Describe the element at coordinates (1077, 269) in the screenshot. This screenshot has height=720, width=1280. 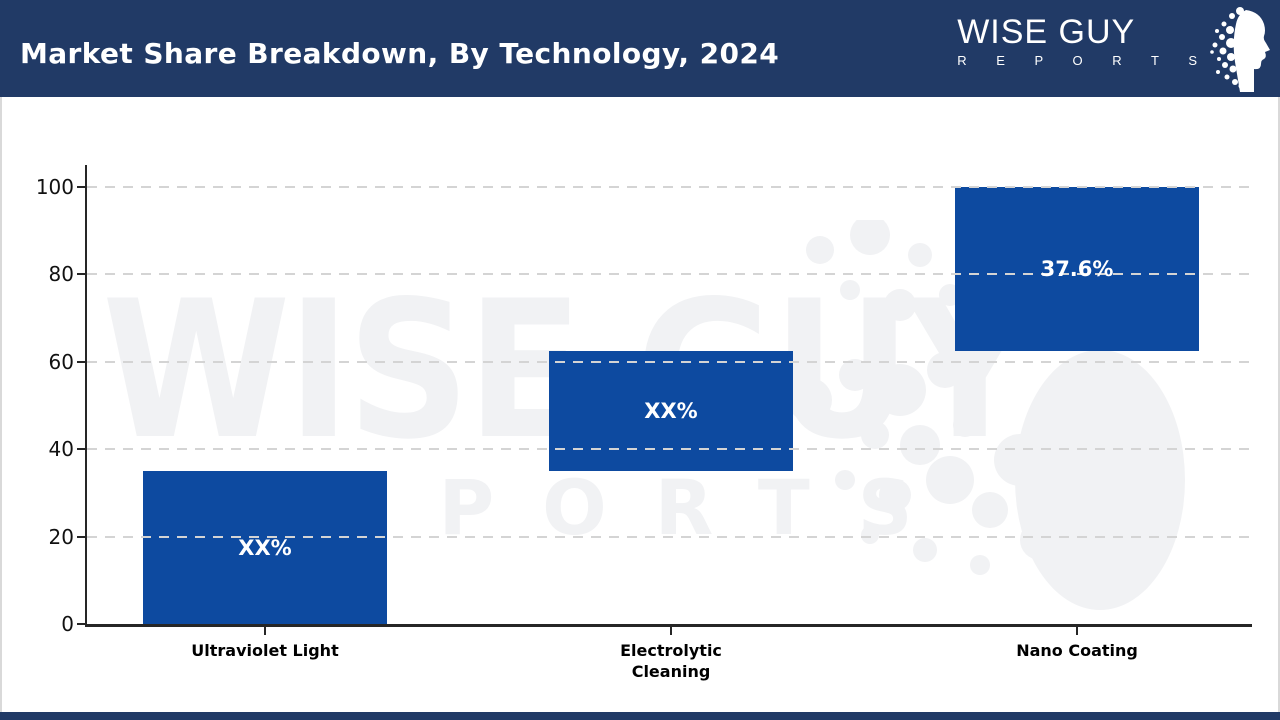
I see `bar-value-label: 37.6%` at that location.